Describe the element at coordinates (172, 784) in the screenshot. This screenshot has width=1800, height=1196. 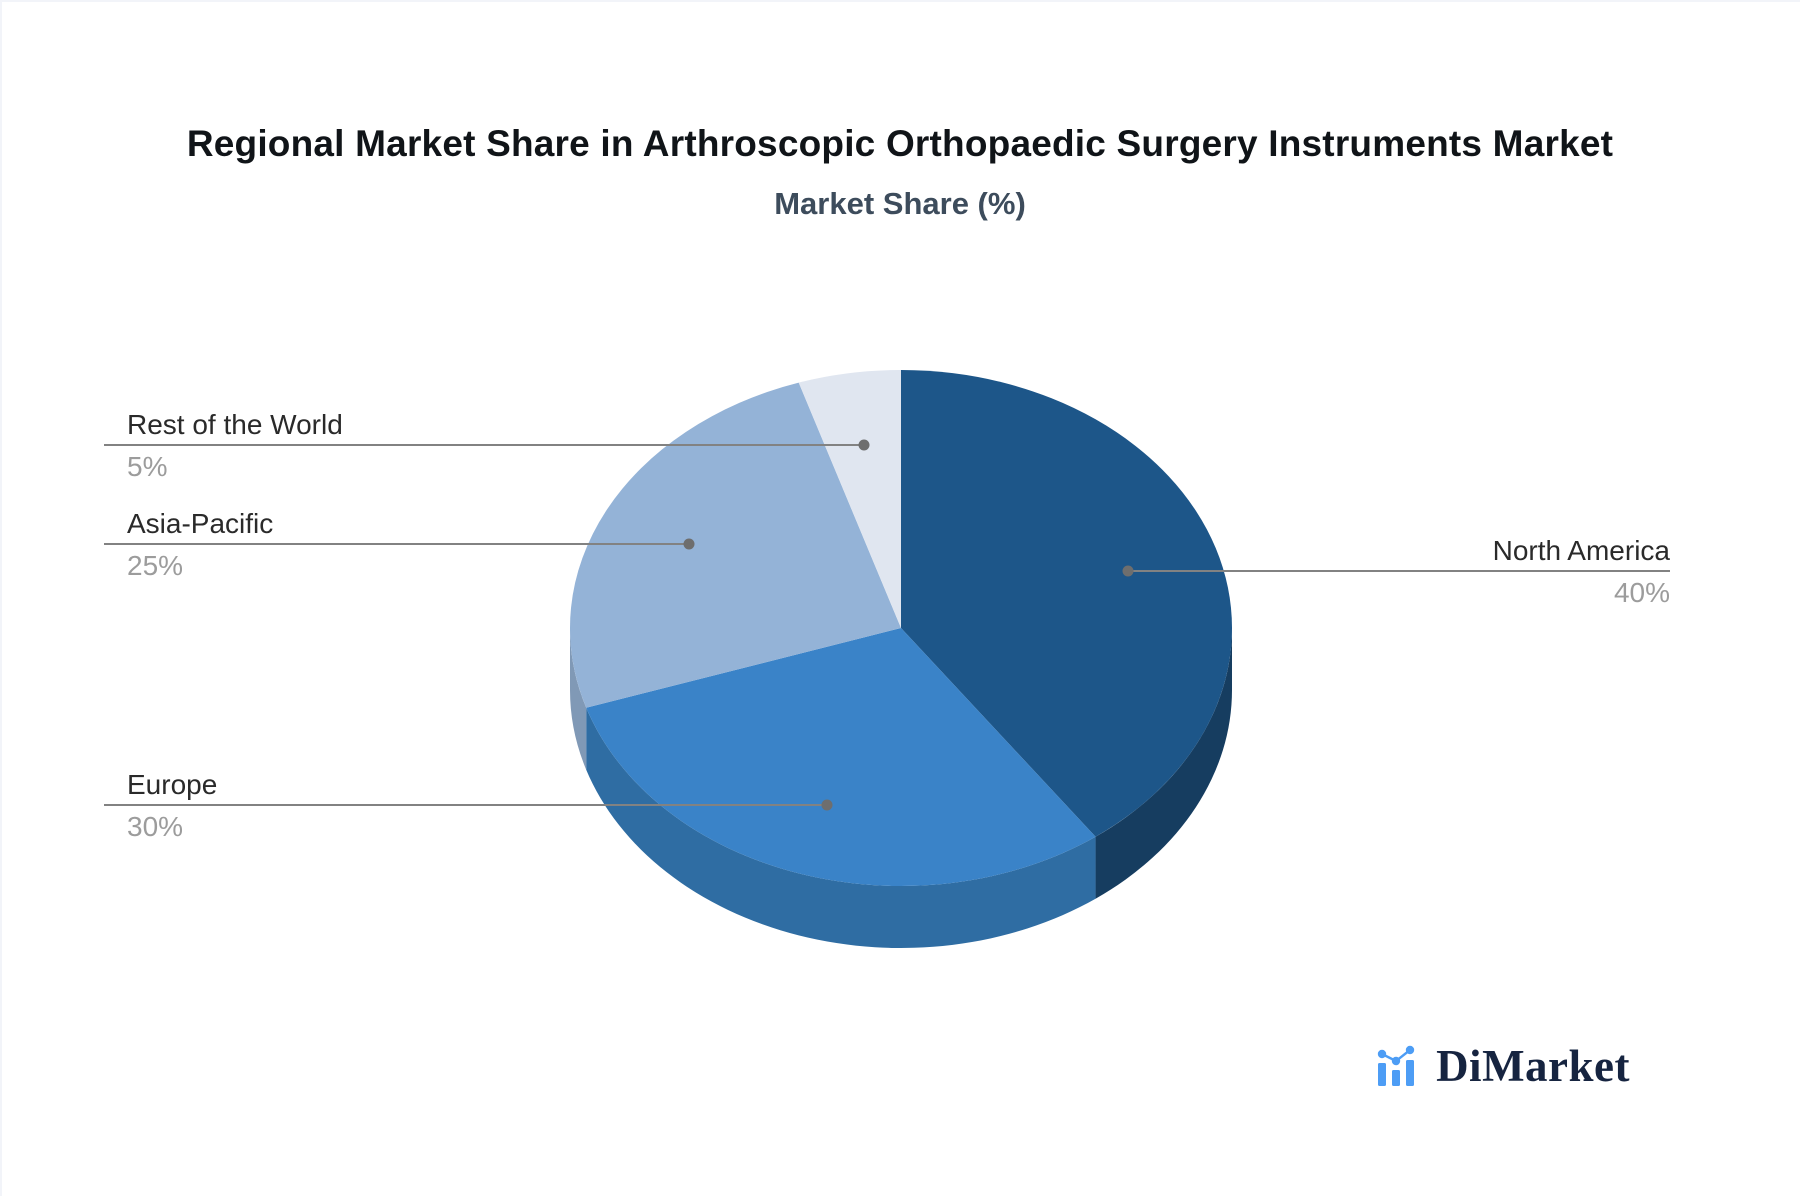
I see `slice-label-name-europe: Europe` at that location.